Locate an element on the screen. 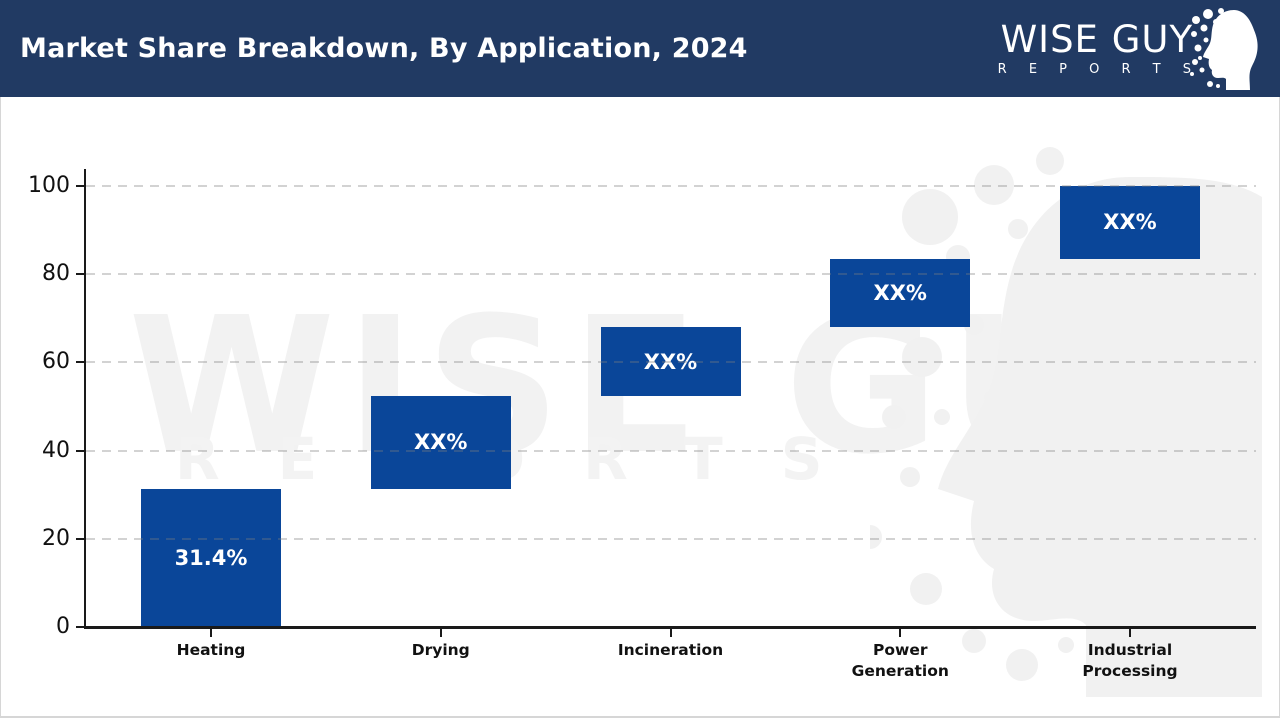 The width and height of the screenshot is (1280, 720). bar-industrial-processing: XX% is located at coordinates (1130, 222).